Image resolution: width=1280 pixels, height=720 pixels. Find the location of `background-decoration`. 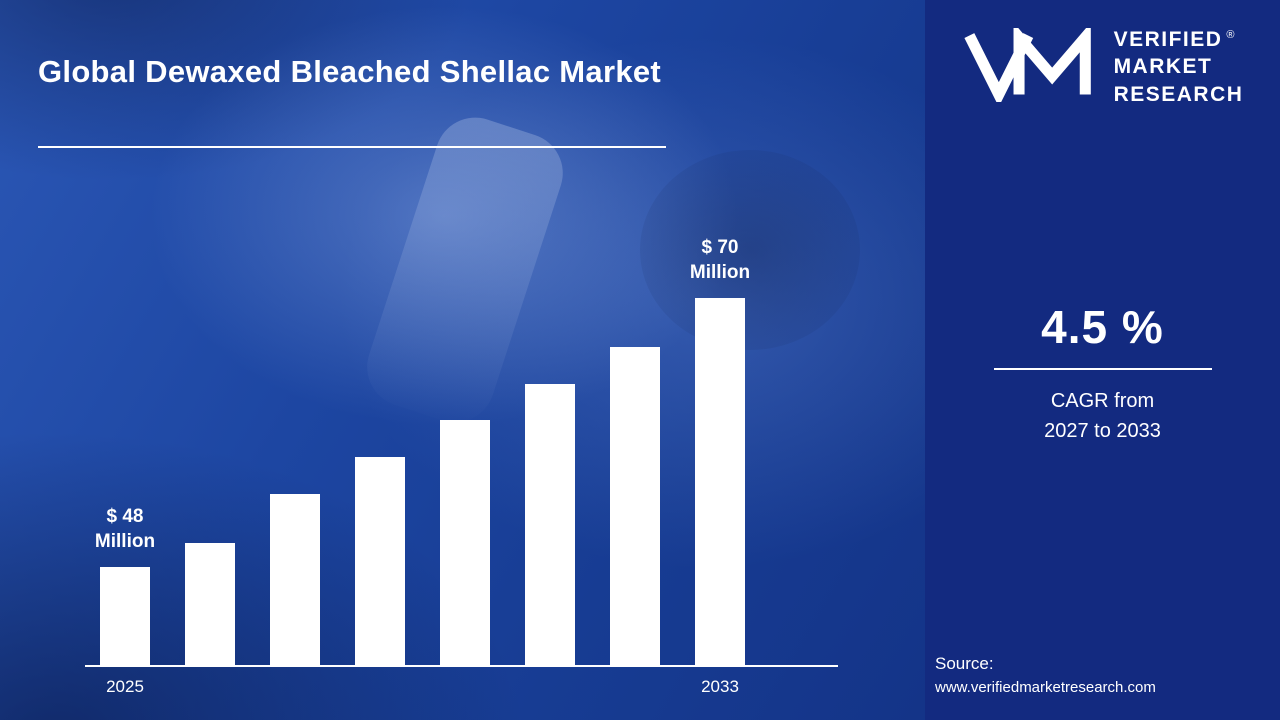

background-decoration is located at coordinates (750, 250).